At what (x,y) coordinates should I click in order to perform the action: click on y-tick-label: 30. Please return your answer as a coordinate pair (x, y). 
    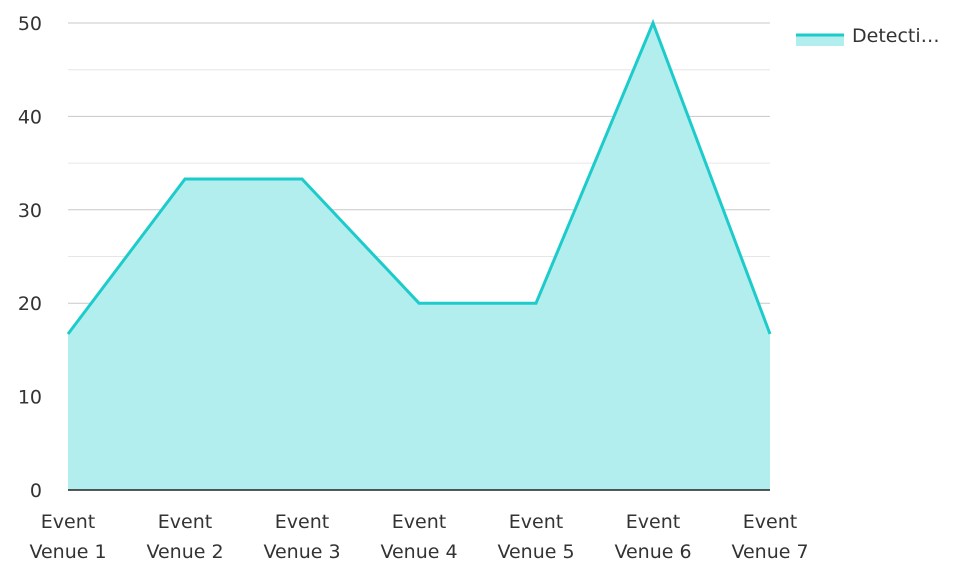
    Looking at the image, I should click on (30, 211).